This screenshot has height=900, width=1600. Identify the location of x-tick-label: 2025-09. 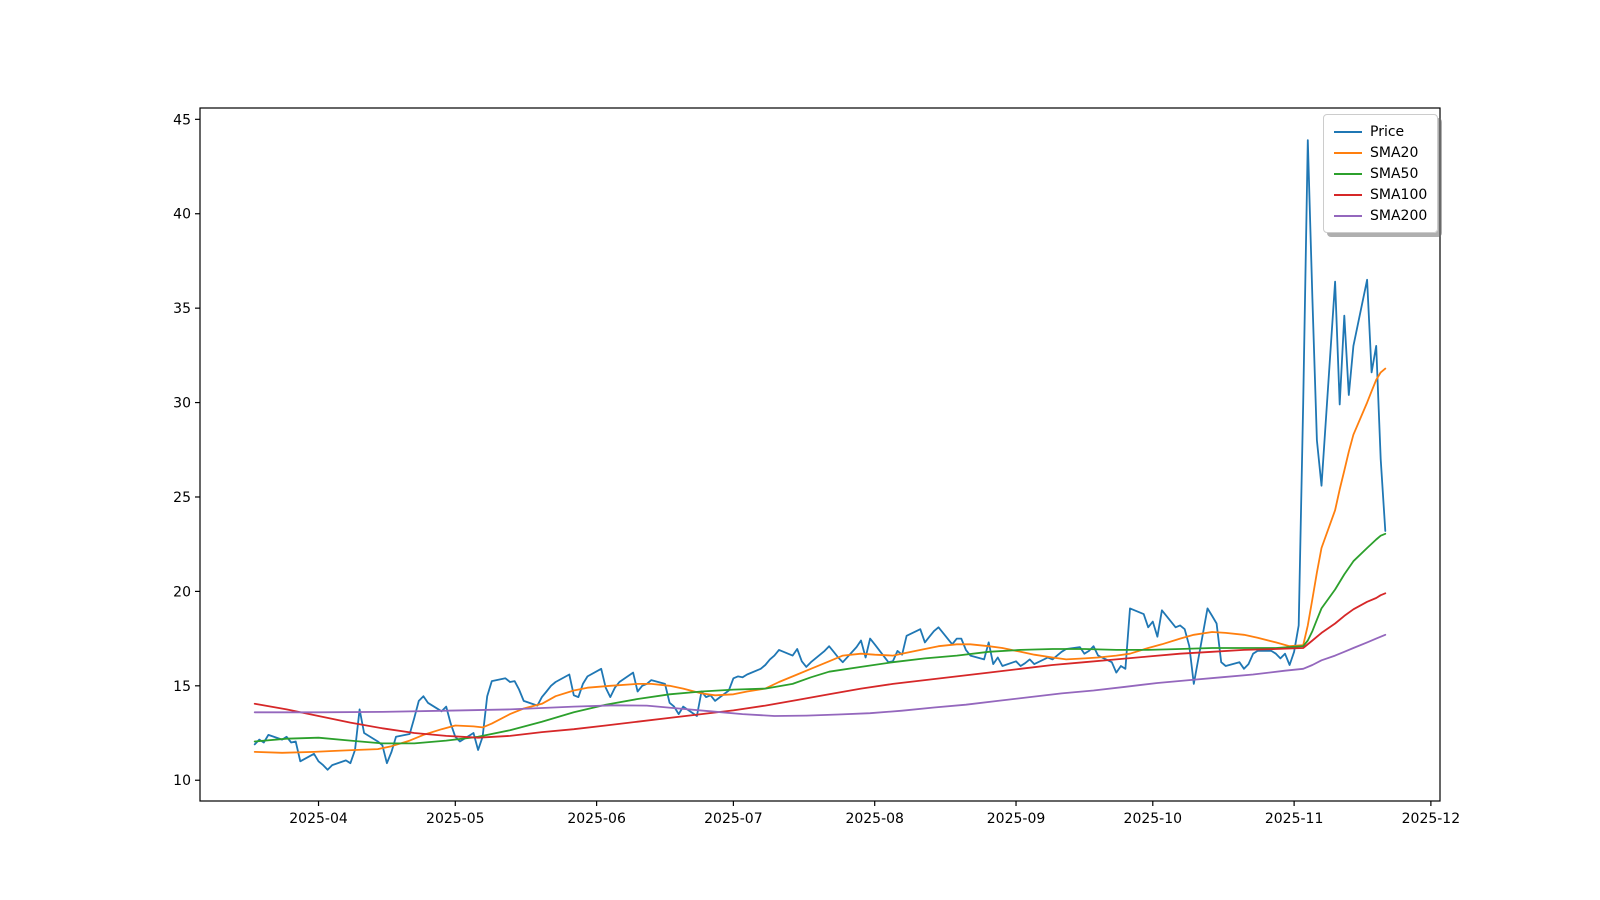
(1016, 819).